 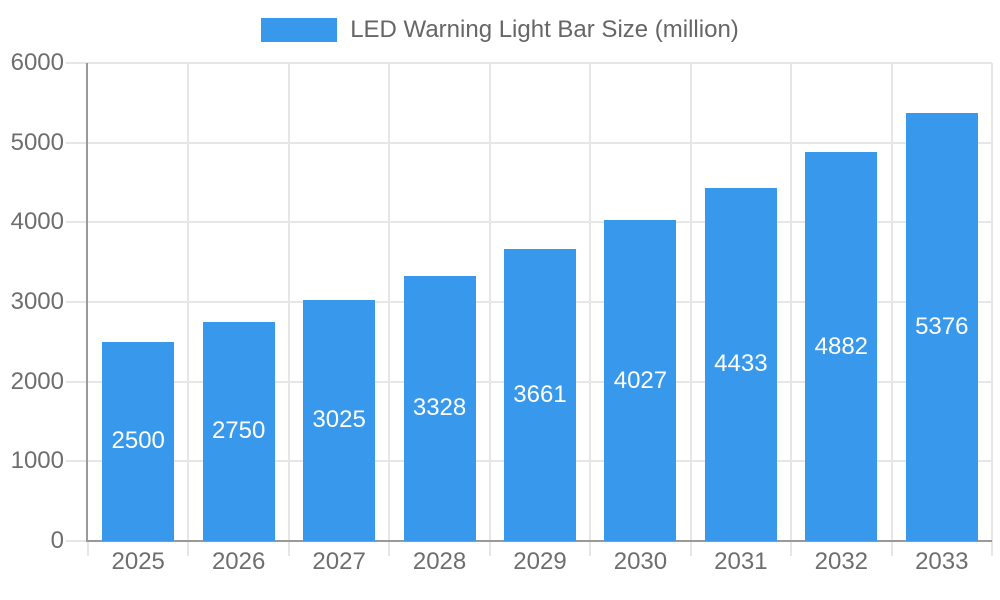 What do you see at coordinates (640, 561) in the screenshot?
I see `x-axis-label: 2030` at bounding box center [640, 561].